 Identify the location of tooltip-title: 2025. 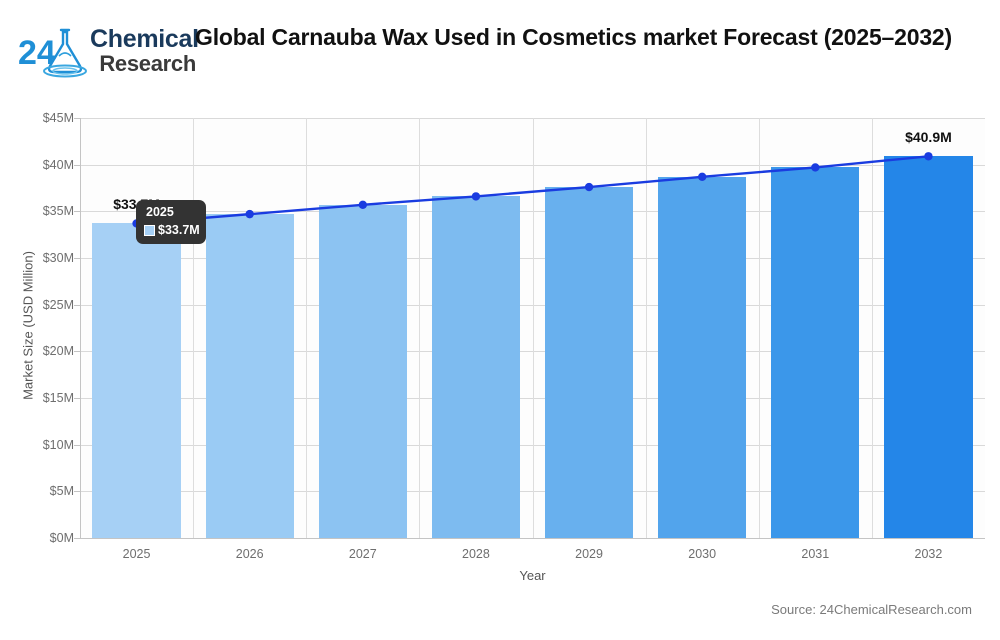
(160, 212).